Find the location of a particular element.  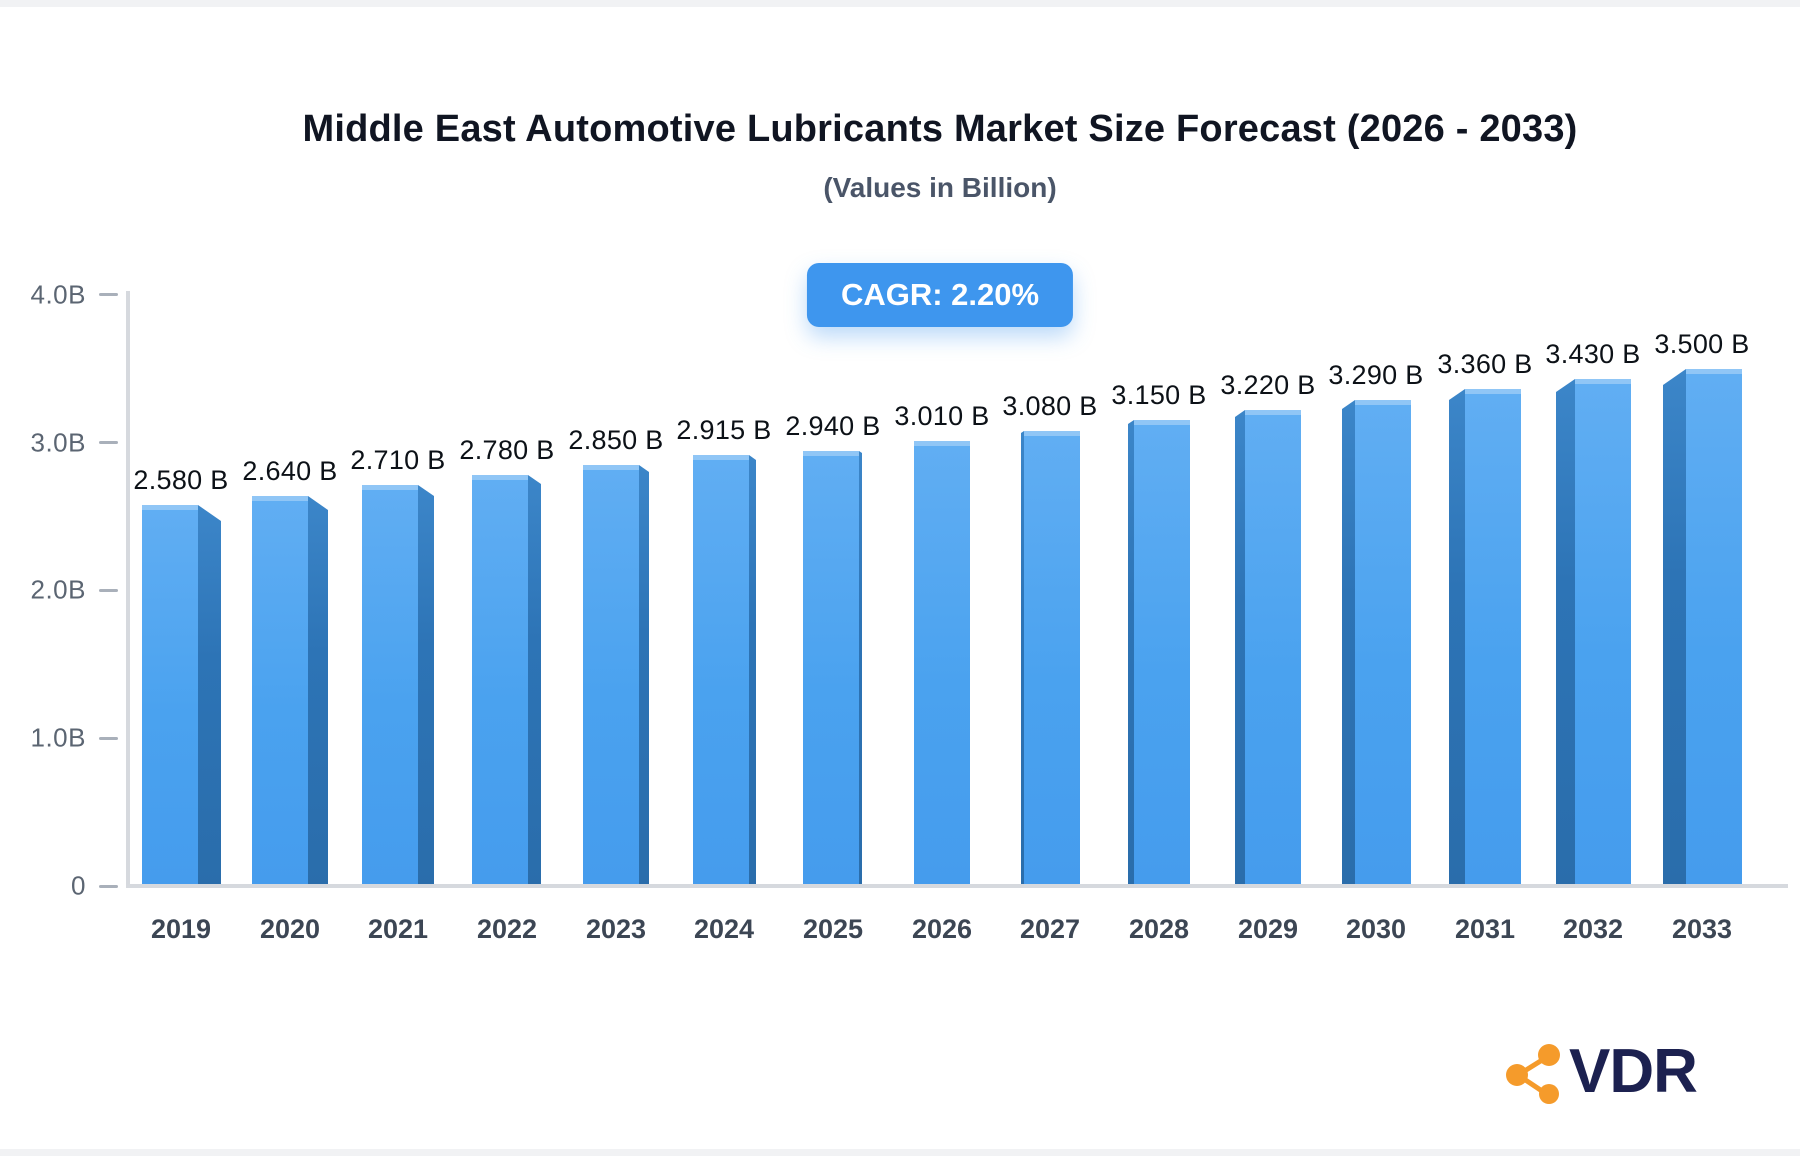

y-axis is located at coordinates (128, 589).